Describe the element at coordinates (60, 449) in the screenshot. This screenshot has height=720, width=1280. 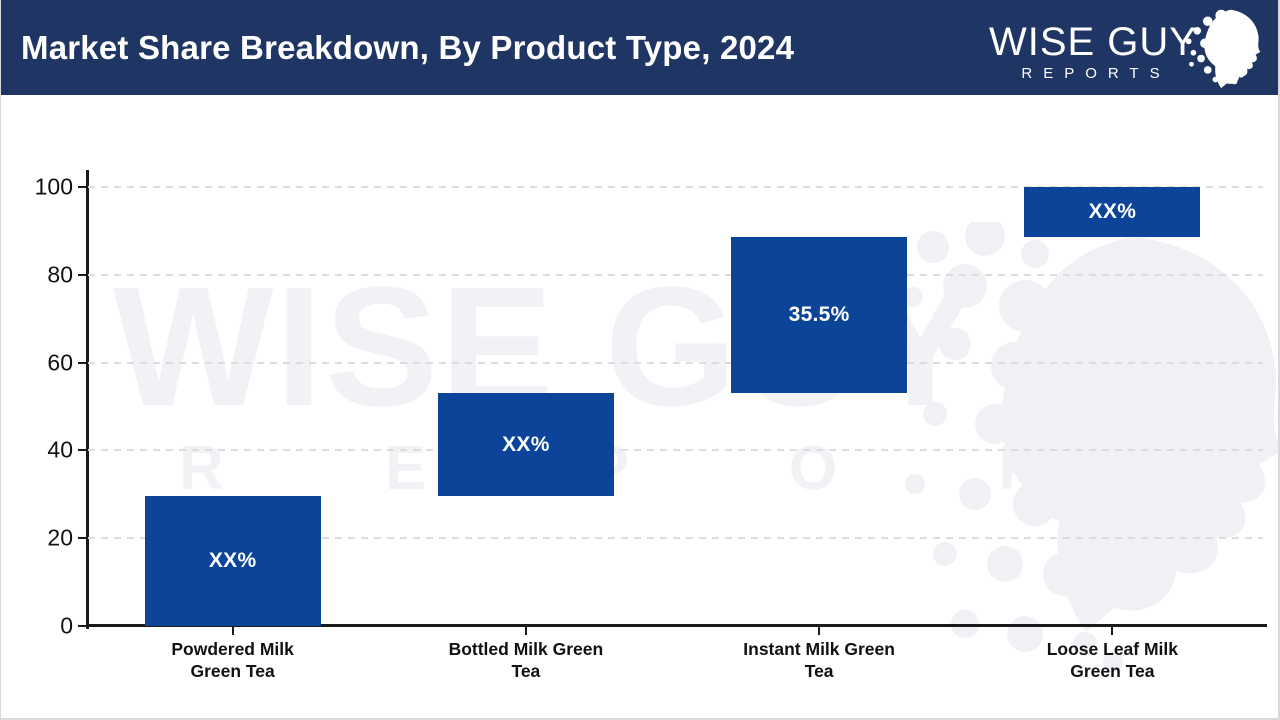
I see `y-tick-label: 40` at that location.